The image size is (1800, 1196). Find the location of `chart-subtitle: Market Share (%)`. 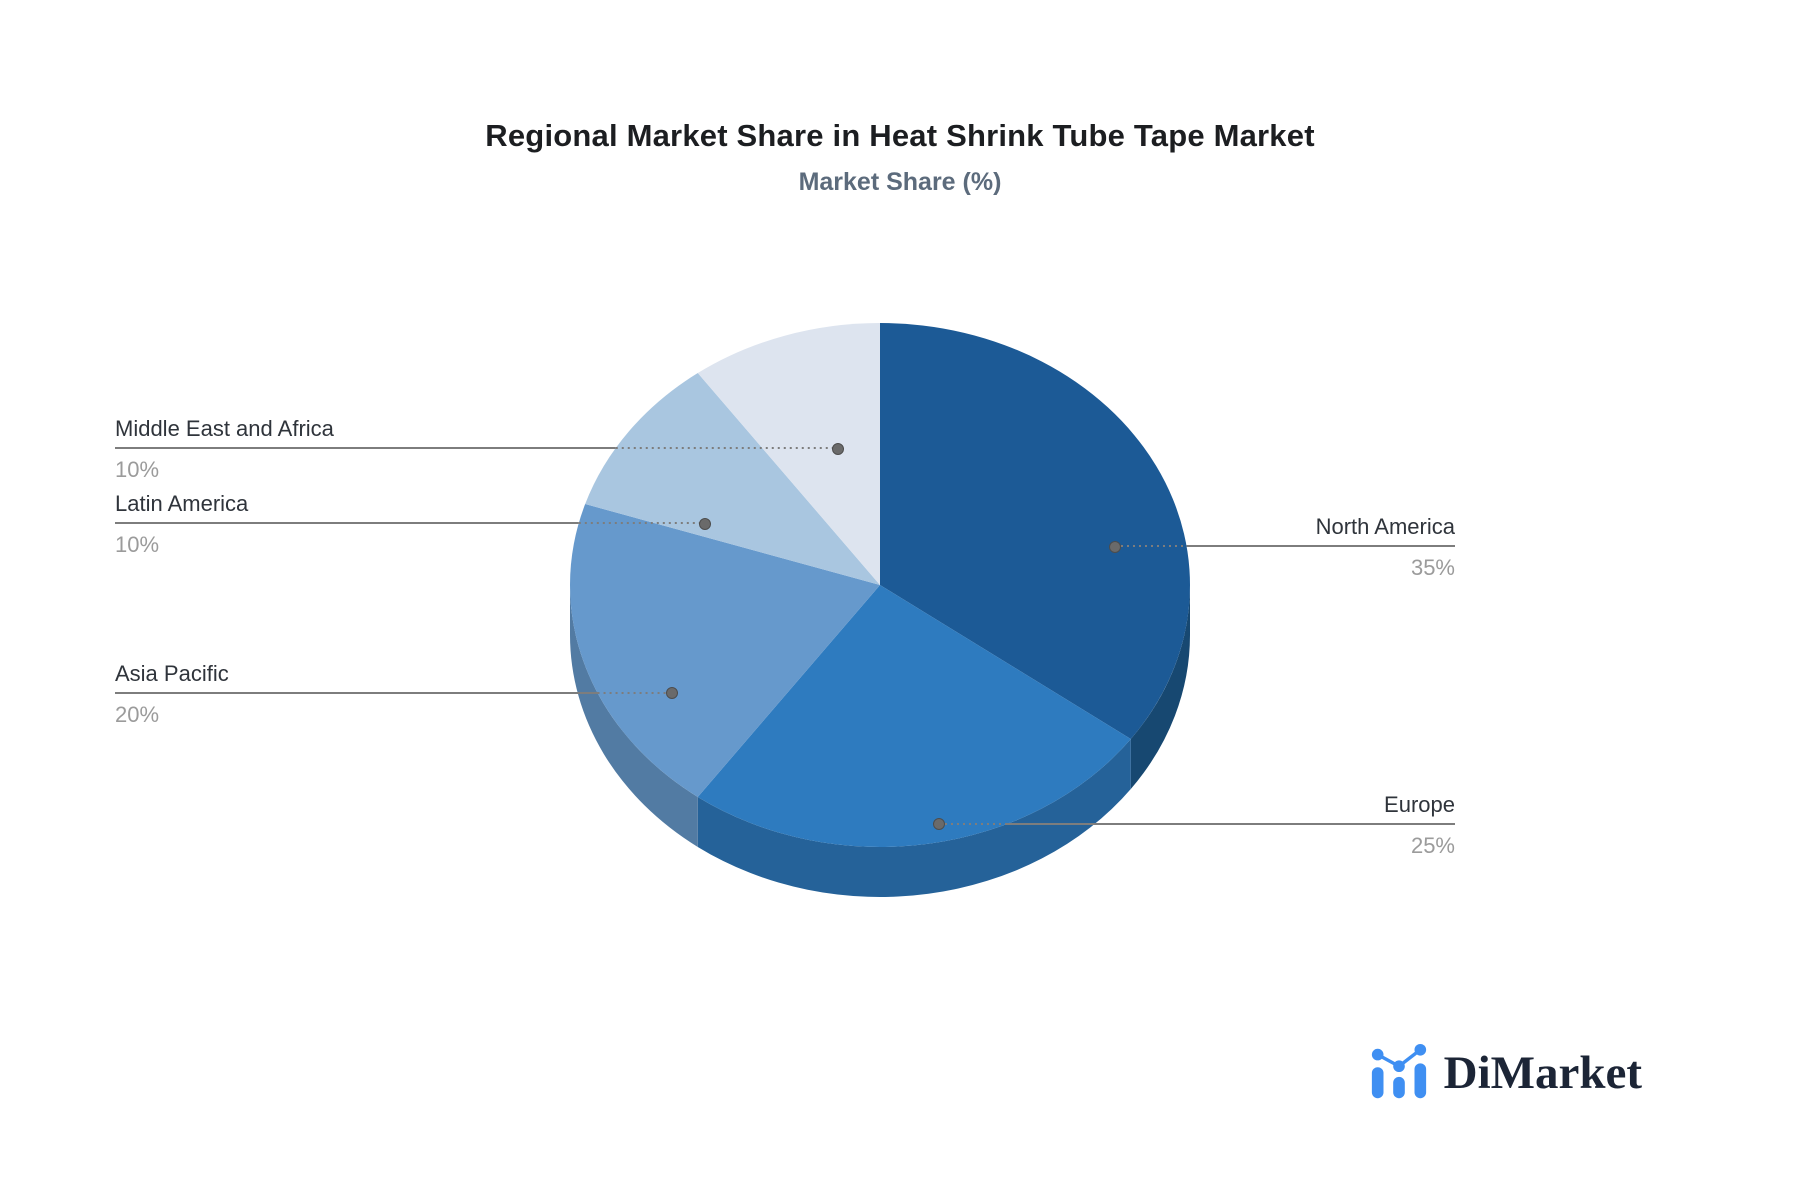

chart-subtitle: Market Share (%) is located at coordinates (900, 182).